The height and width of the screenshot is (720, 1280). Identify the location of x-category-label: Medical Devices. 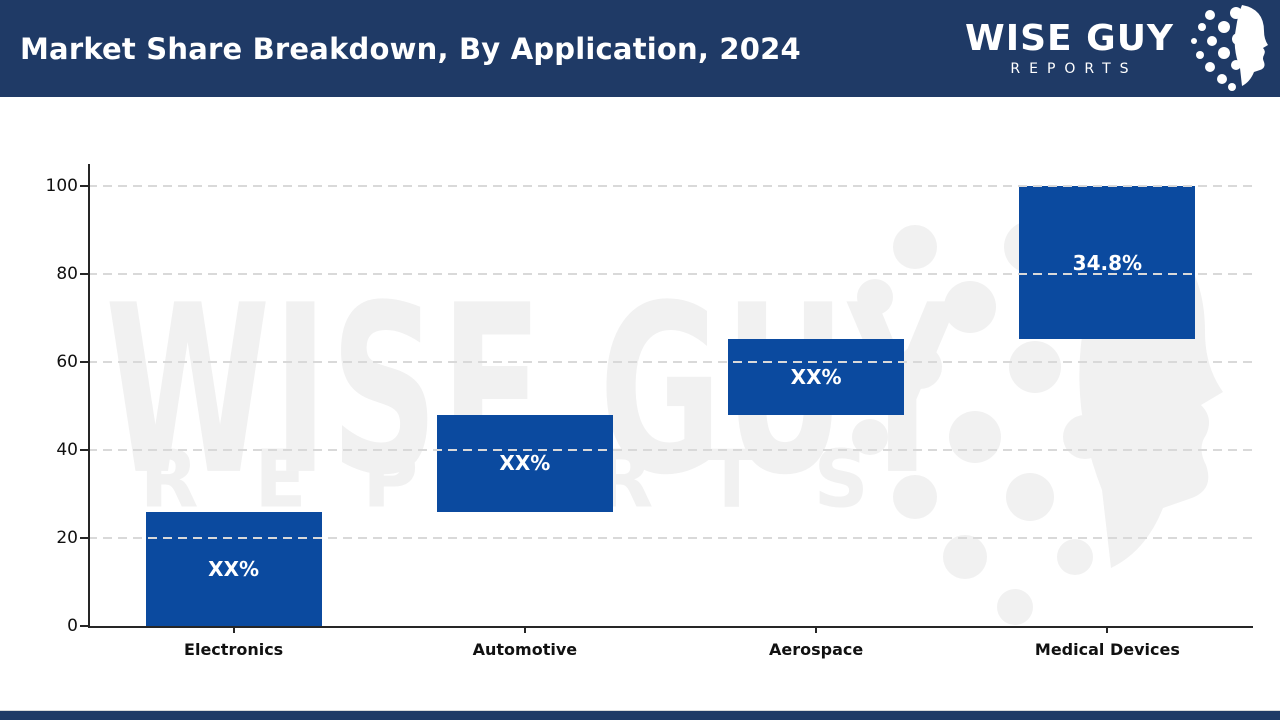
(1107, 649).